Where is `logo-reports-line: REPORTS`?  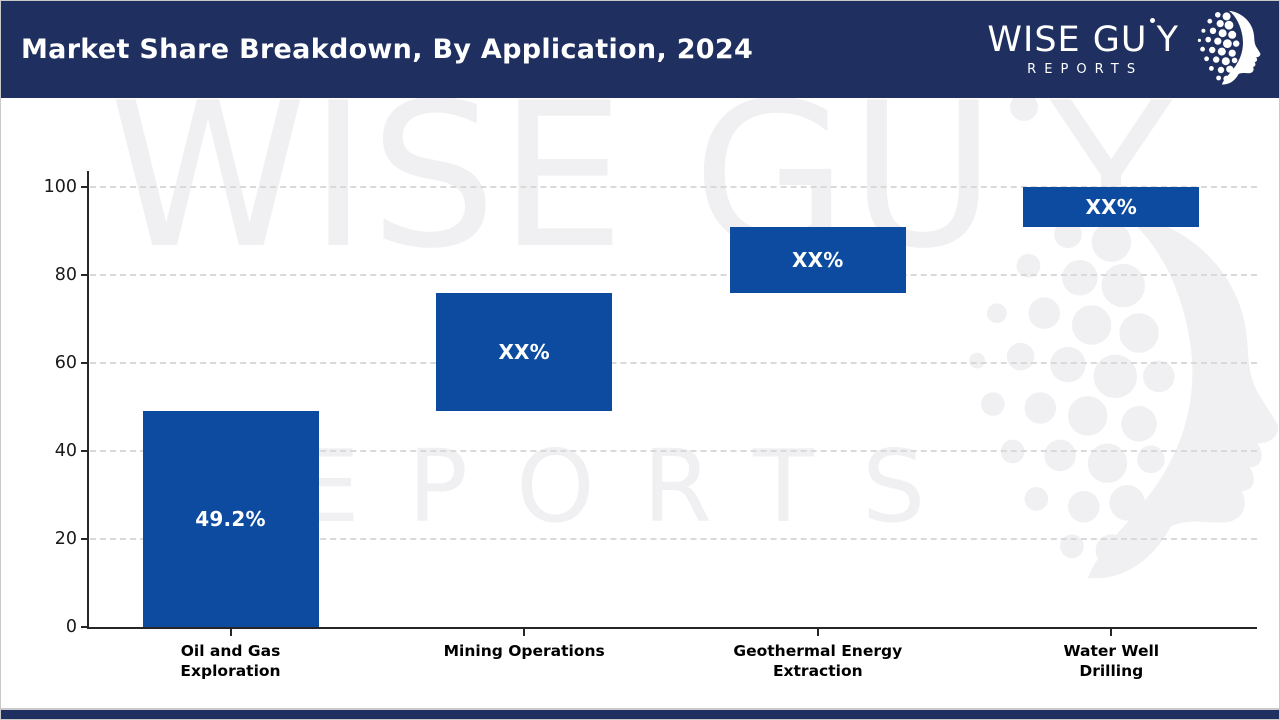 logo-reports-line: REPORTS is located at coordinates (1085, 69).